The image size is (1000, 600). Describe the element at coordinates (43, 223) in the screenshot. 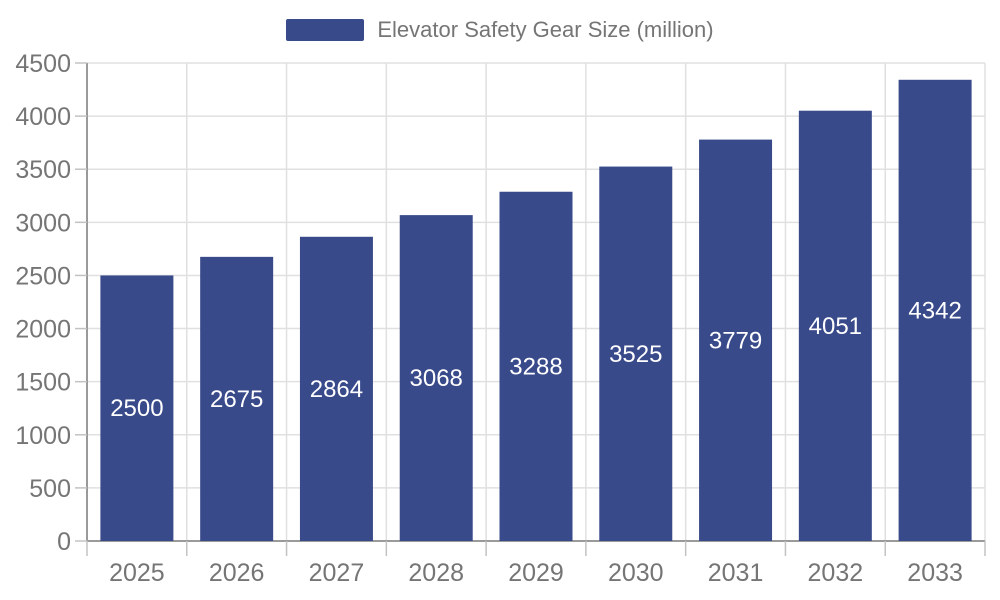

I see `y-tick-label: 3000` at that location.